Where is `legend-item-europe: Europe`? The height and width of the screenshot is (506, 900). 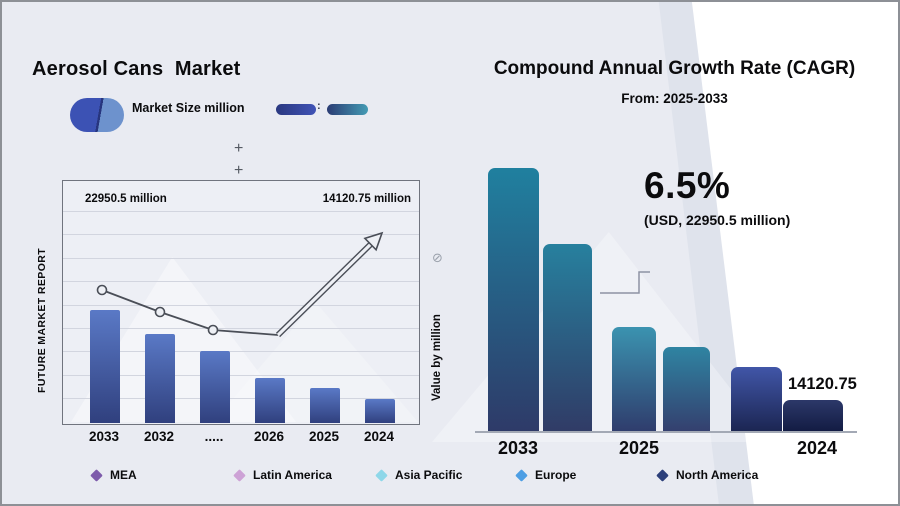 legend-item-europe: Europe is located at coordinates (546, 475).